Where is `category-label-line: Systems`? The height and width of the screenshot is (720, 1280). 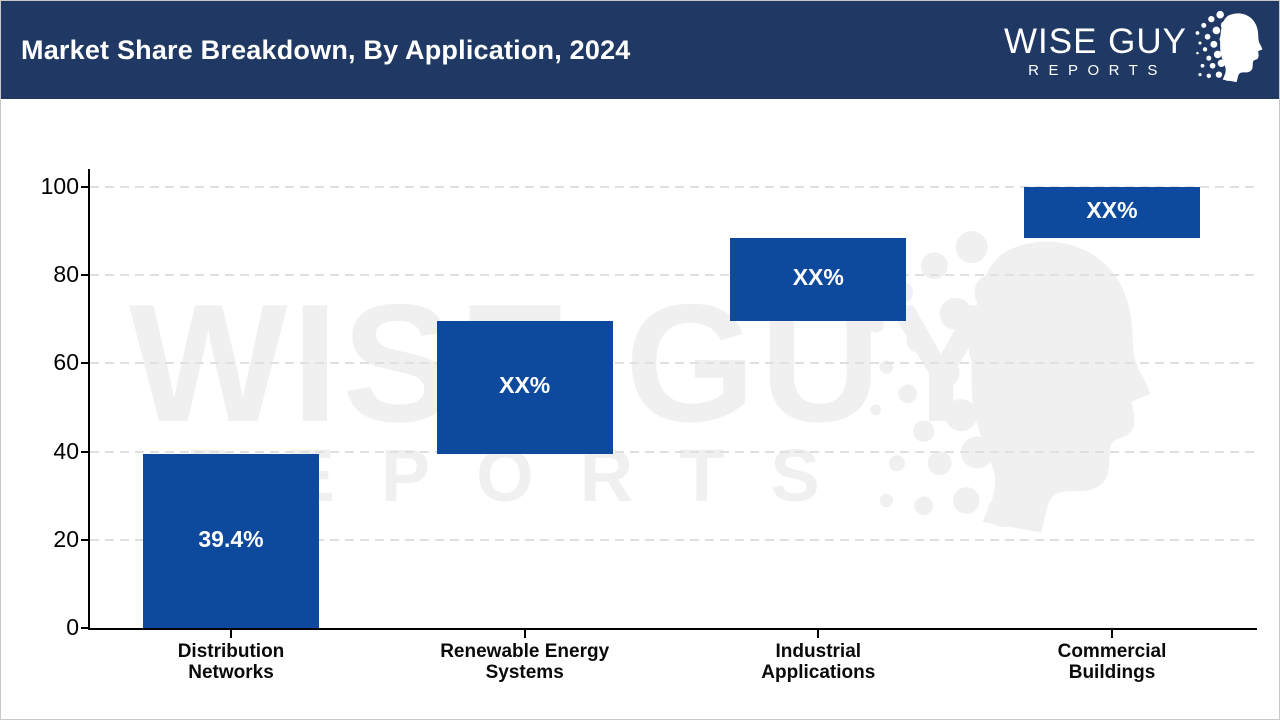
category-label-line: Systems is located at coordinates (524, 673).